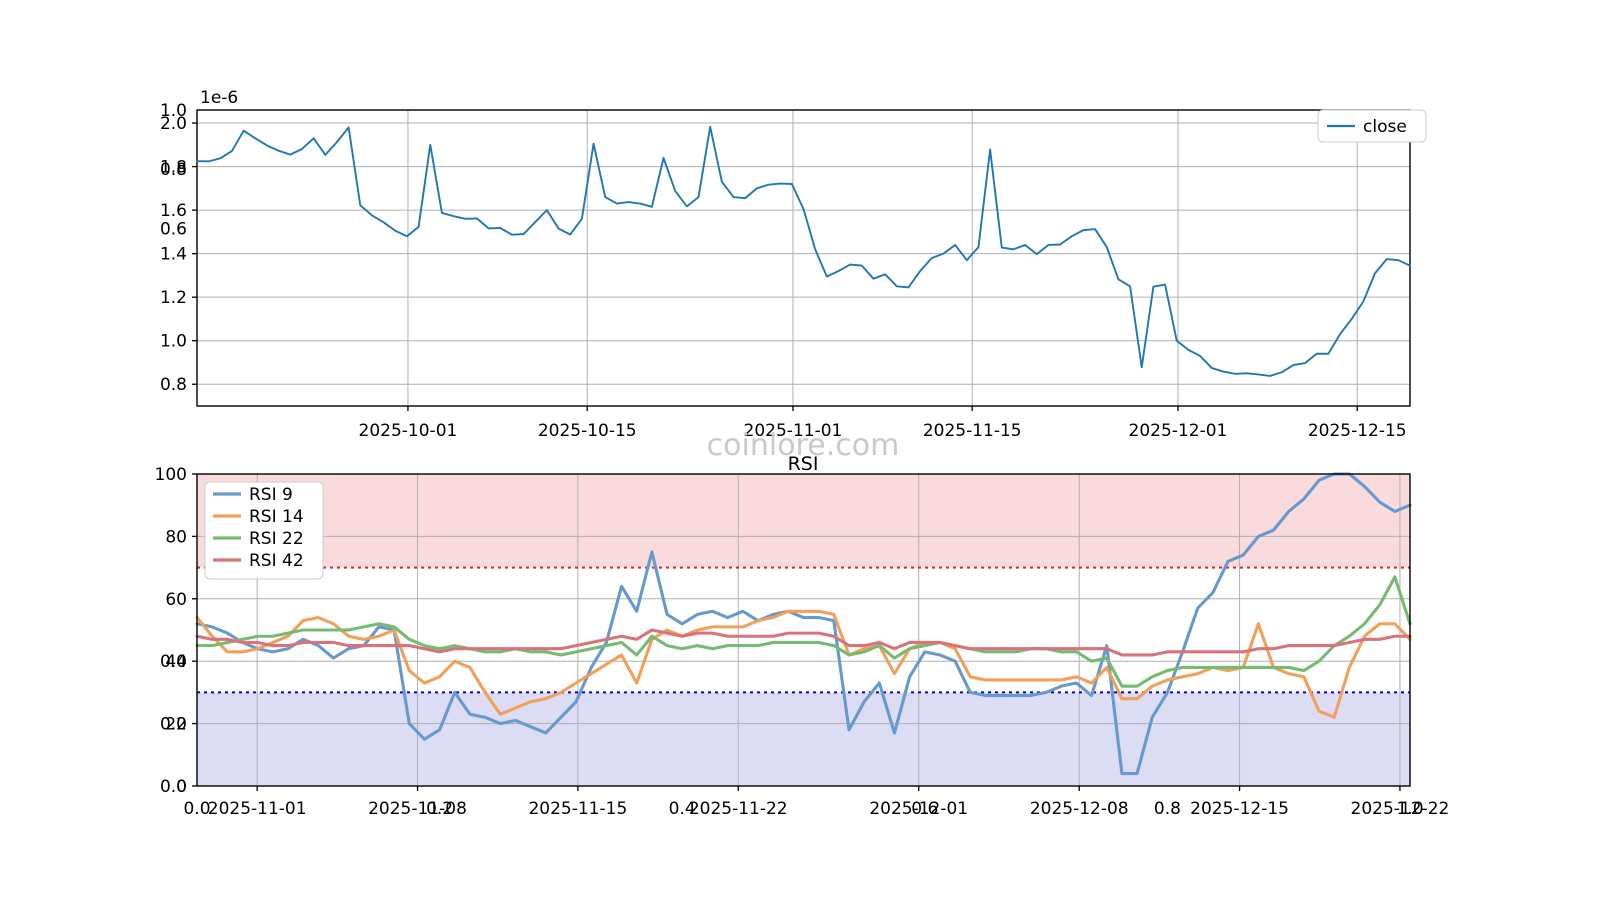 Image resolution: width=1600 pixels, height=900 pixels. Describe the element at coordinates (803, 445) in the screenshot. I see `watermark-coinlore: coinlore.com` at that location.